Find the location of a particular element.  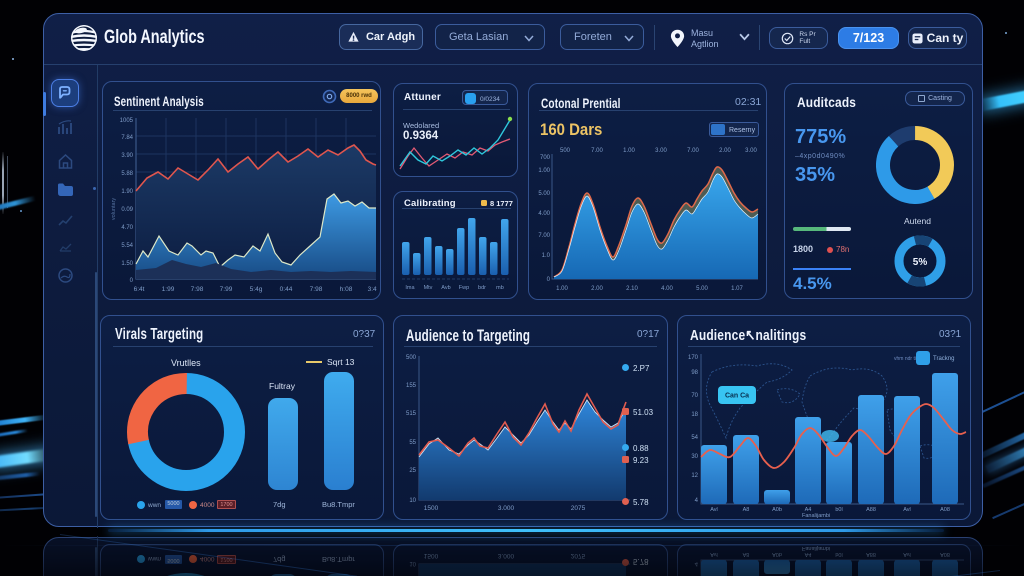

svg-text: 2.10 is located at coordinates (632, 289).